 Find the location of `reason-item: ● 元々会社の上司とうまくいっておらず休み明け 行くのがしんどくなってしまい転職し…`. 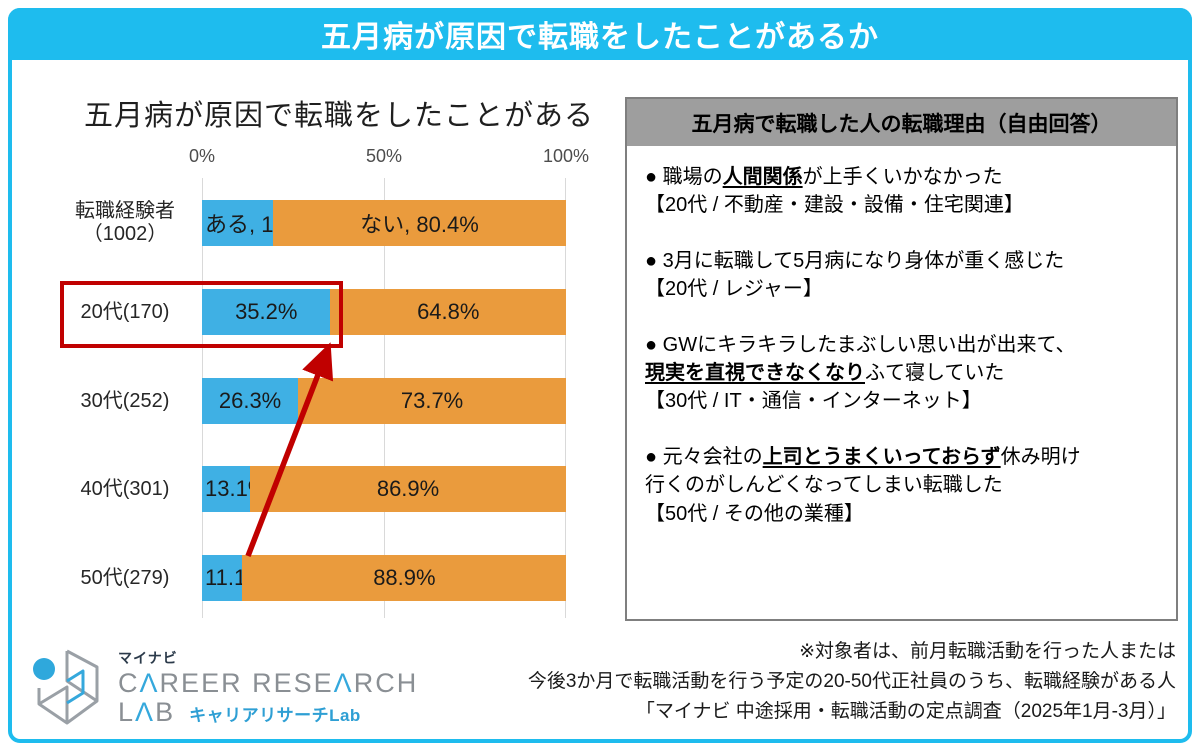

reason-item: ● 元々会社の上司とうまくいっておらず休み明け 行くのがしんどくなってしまい転職し… is located at coordinates (901, 485).